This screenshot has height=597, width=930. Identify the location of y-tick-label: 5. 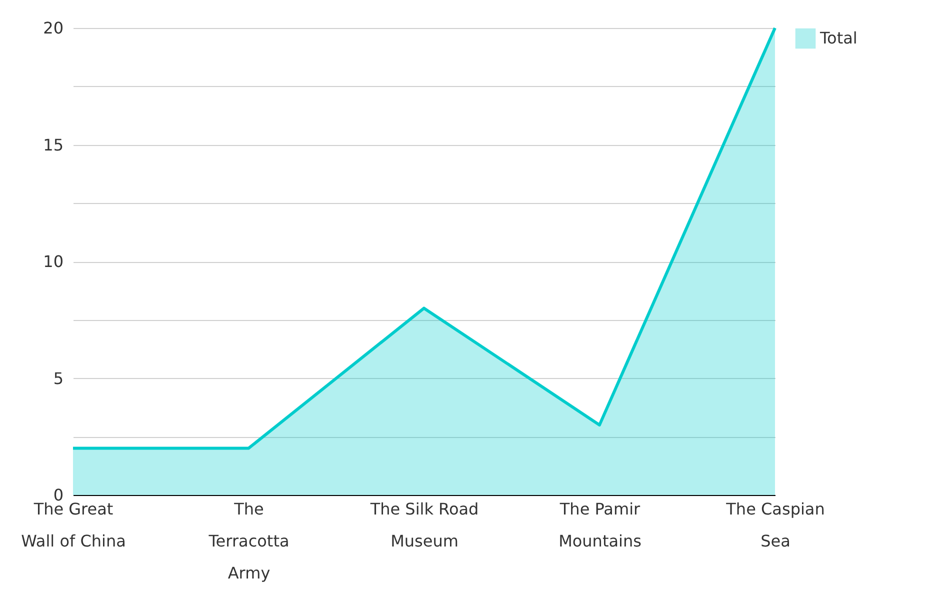
(58, 378).